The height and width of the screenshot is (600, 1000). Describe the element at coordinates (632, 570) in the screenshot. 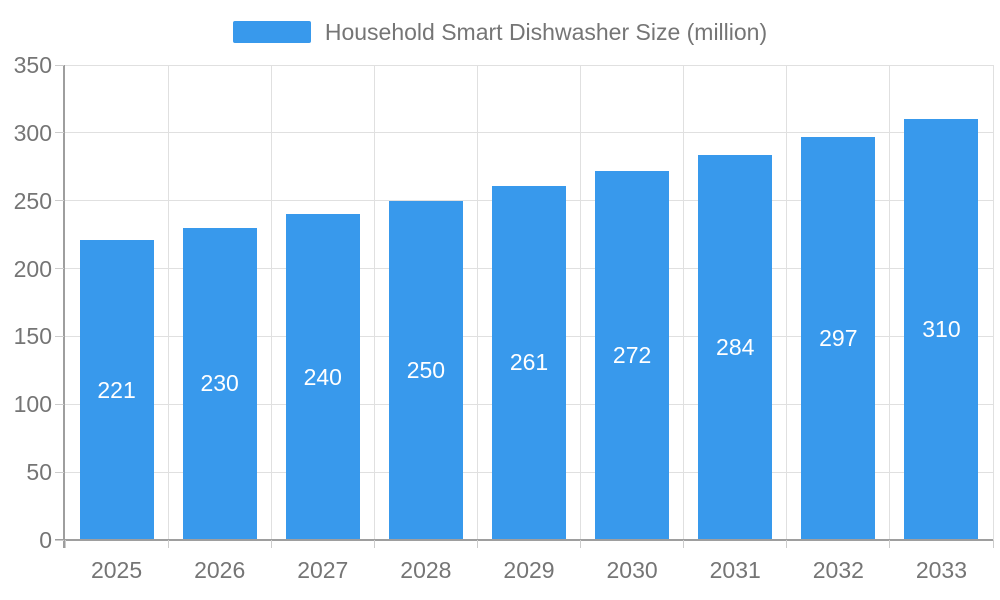

I see `x-axis-label: 2030` at that location.